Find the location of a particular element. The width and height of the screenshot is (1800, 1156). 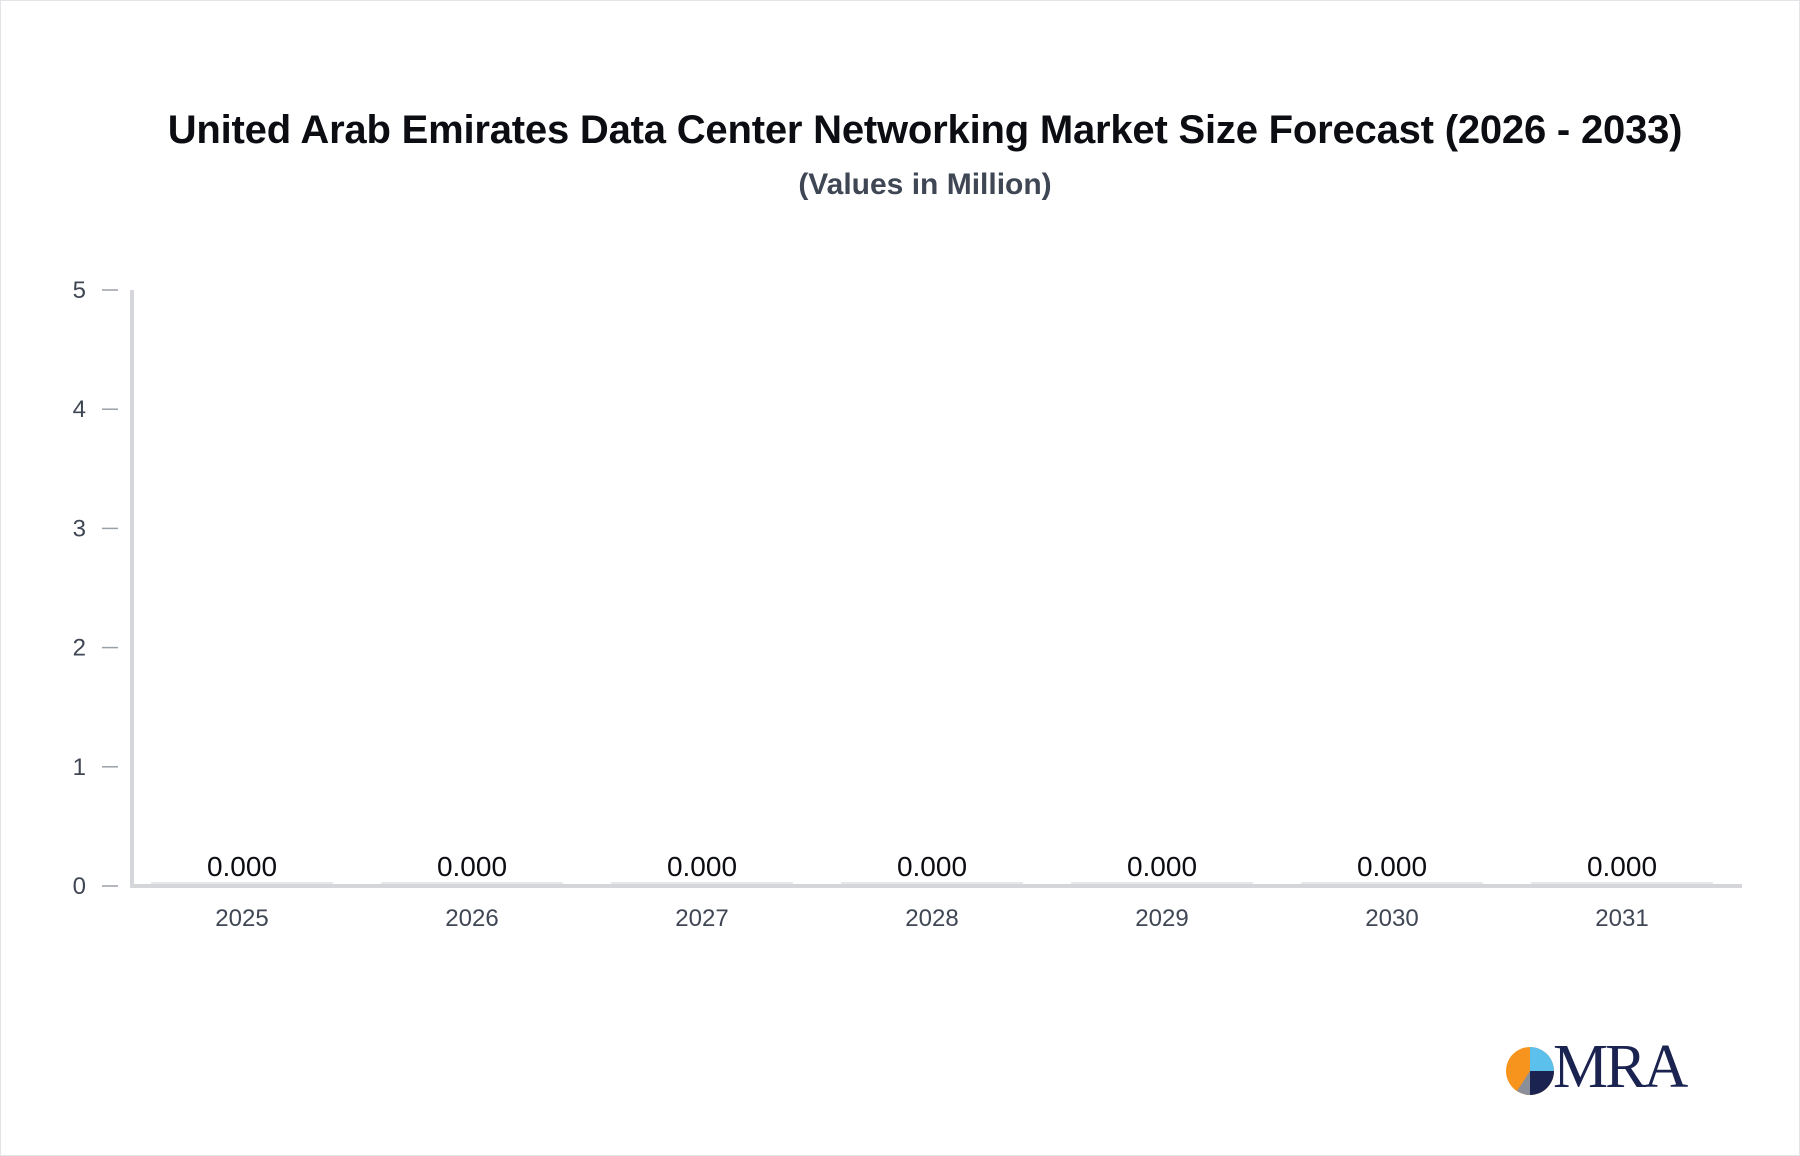

chart-subtitle: (Values in Million) is located at coordinates (925, 184).